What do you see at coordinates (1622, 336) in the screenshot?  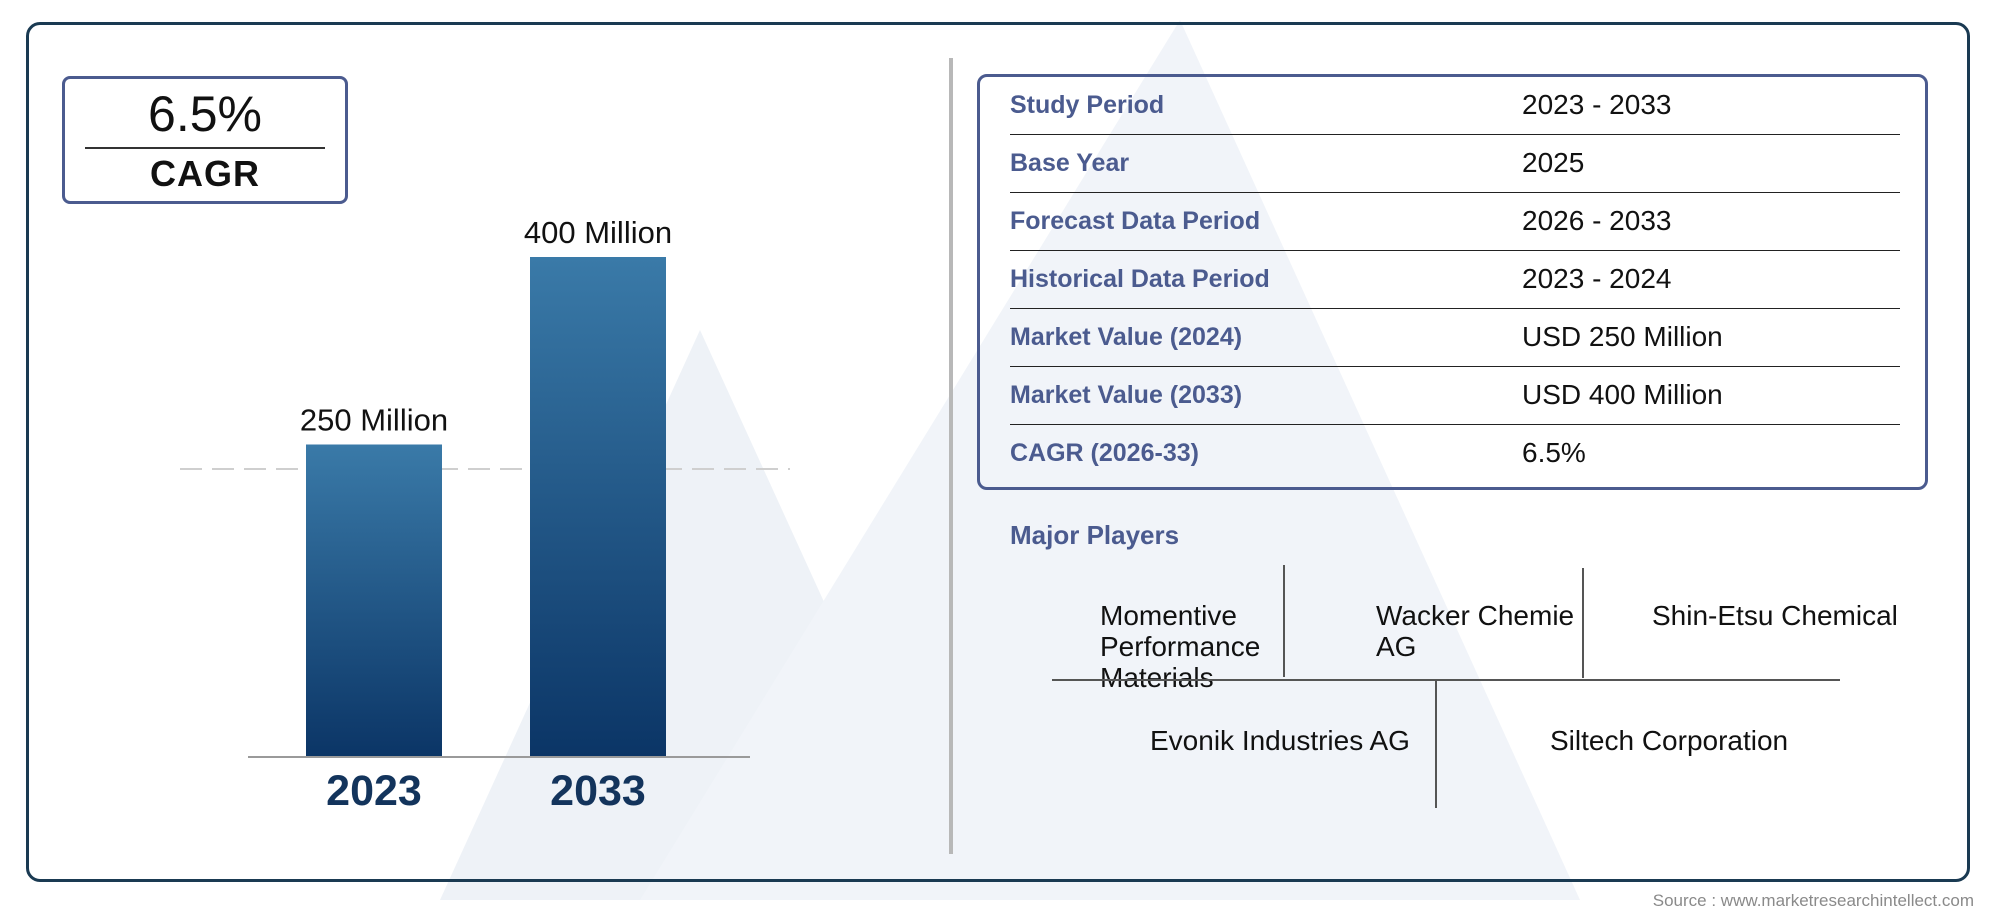 I see `info-value: USD 250 Million` at bounding box center [1622, 336].